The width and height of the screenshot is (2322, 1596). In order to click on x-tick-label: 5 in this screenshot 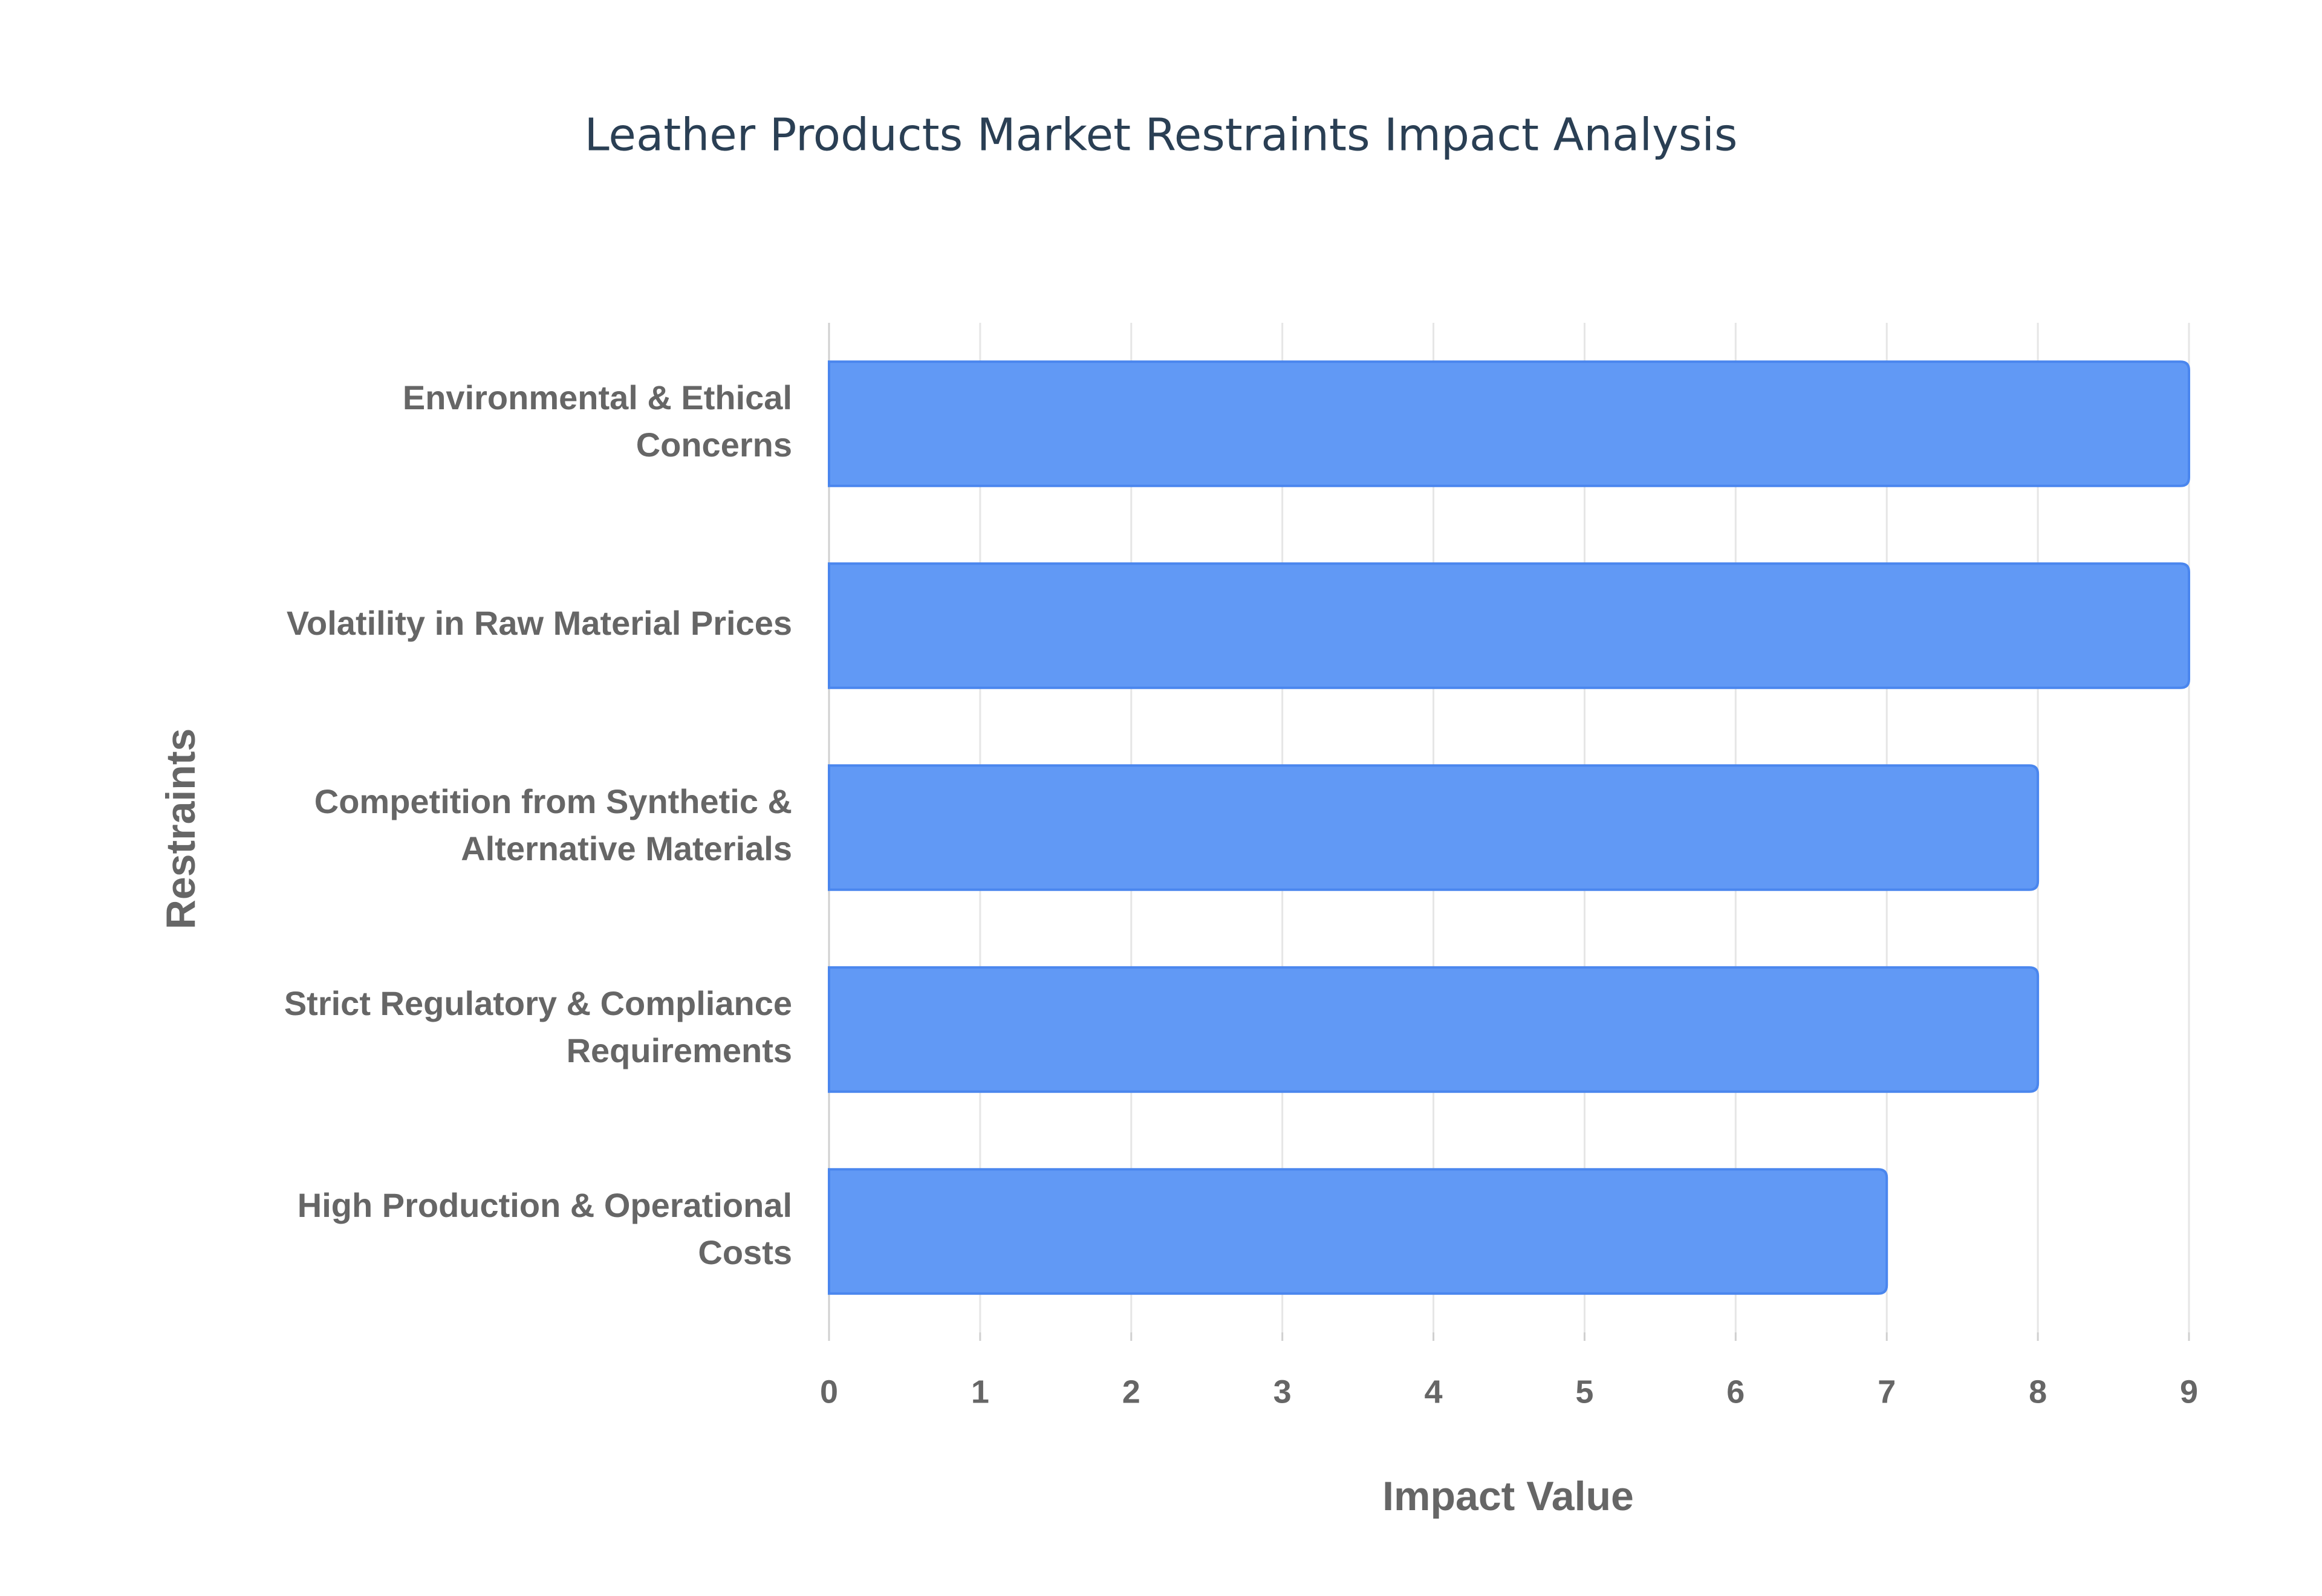, I will do `click(1584, 1392)`.